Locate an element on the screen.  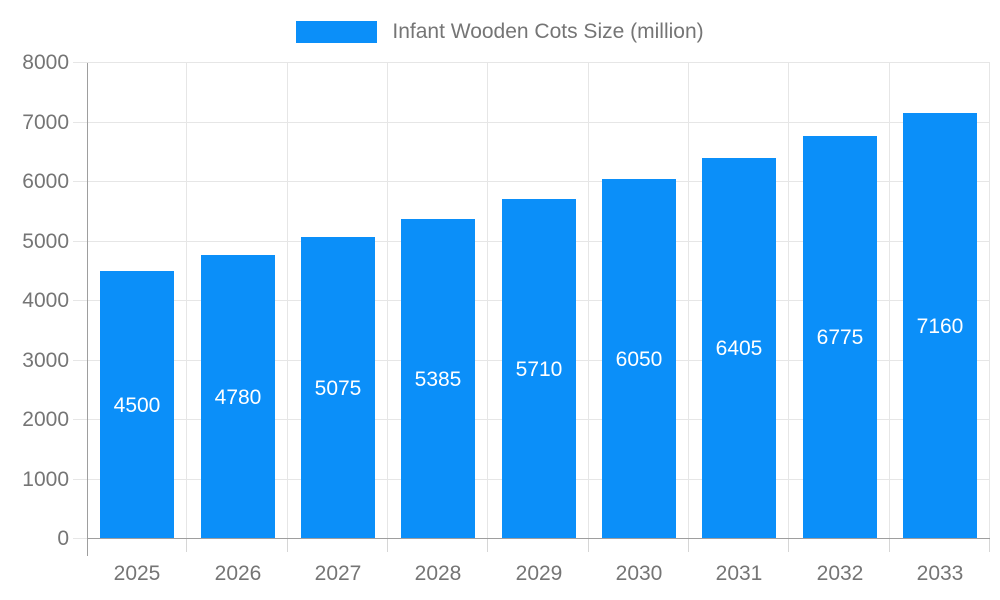
bar-value-label: 7160 is located at coordinates (940, 326).